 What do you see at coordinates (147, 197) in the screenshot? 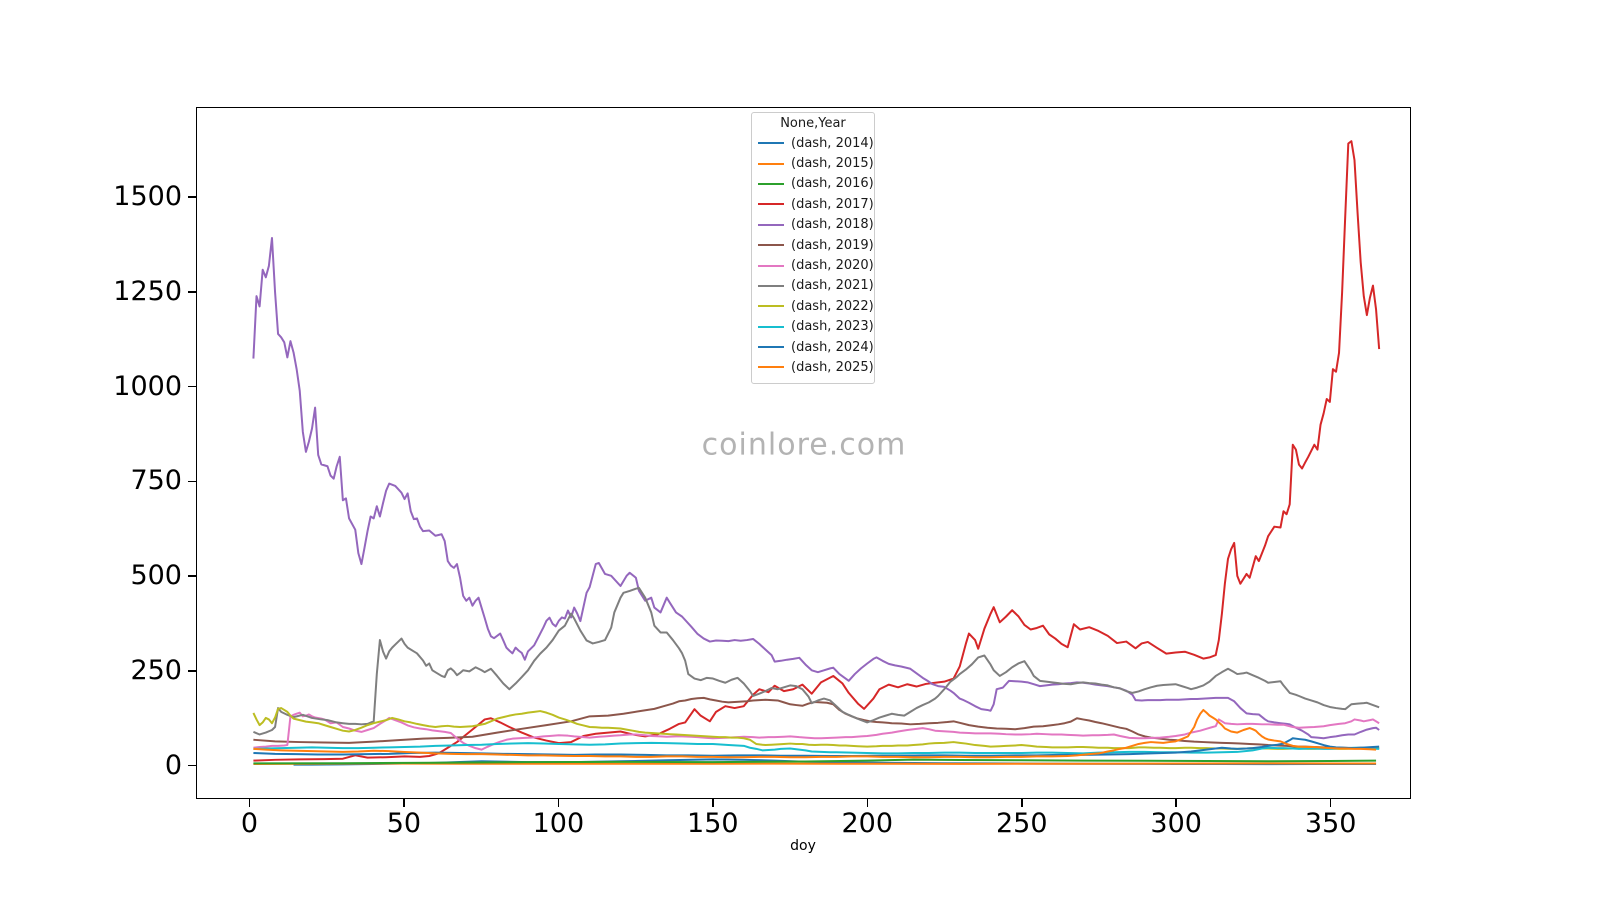
I see `y-tick-label: 1500` at bounding box center [147, 197].